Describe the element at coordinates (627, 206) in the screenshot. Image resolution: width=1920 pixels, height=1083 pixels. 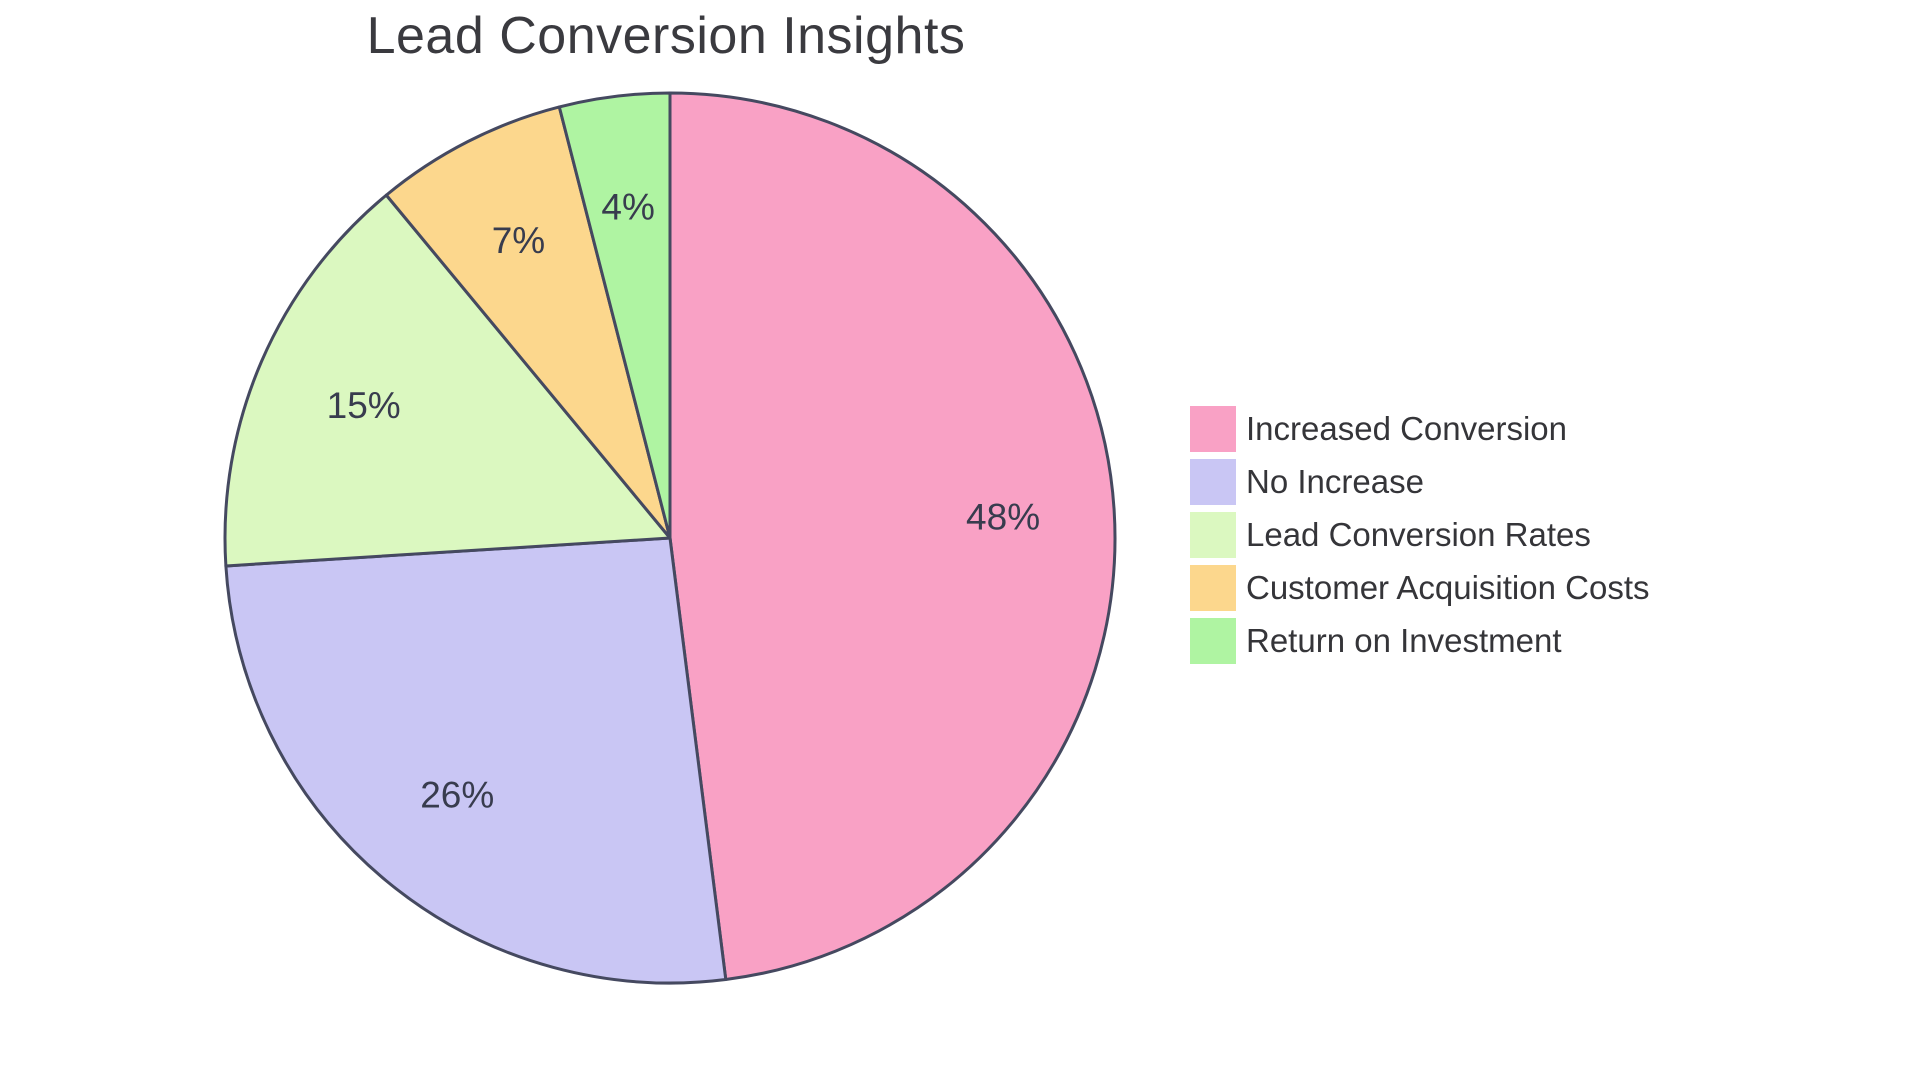
I see `slice-percent-label-return-on-investment: 4%` at that location.